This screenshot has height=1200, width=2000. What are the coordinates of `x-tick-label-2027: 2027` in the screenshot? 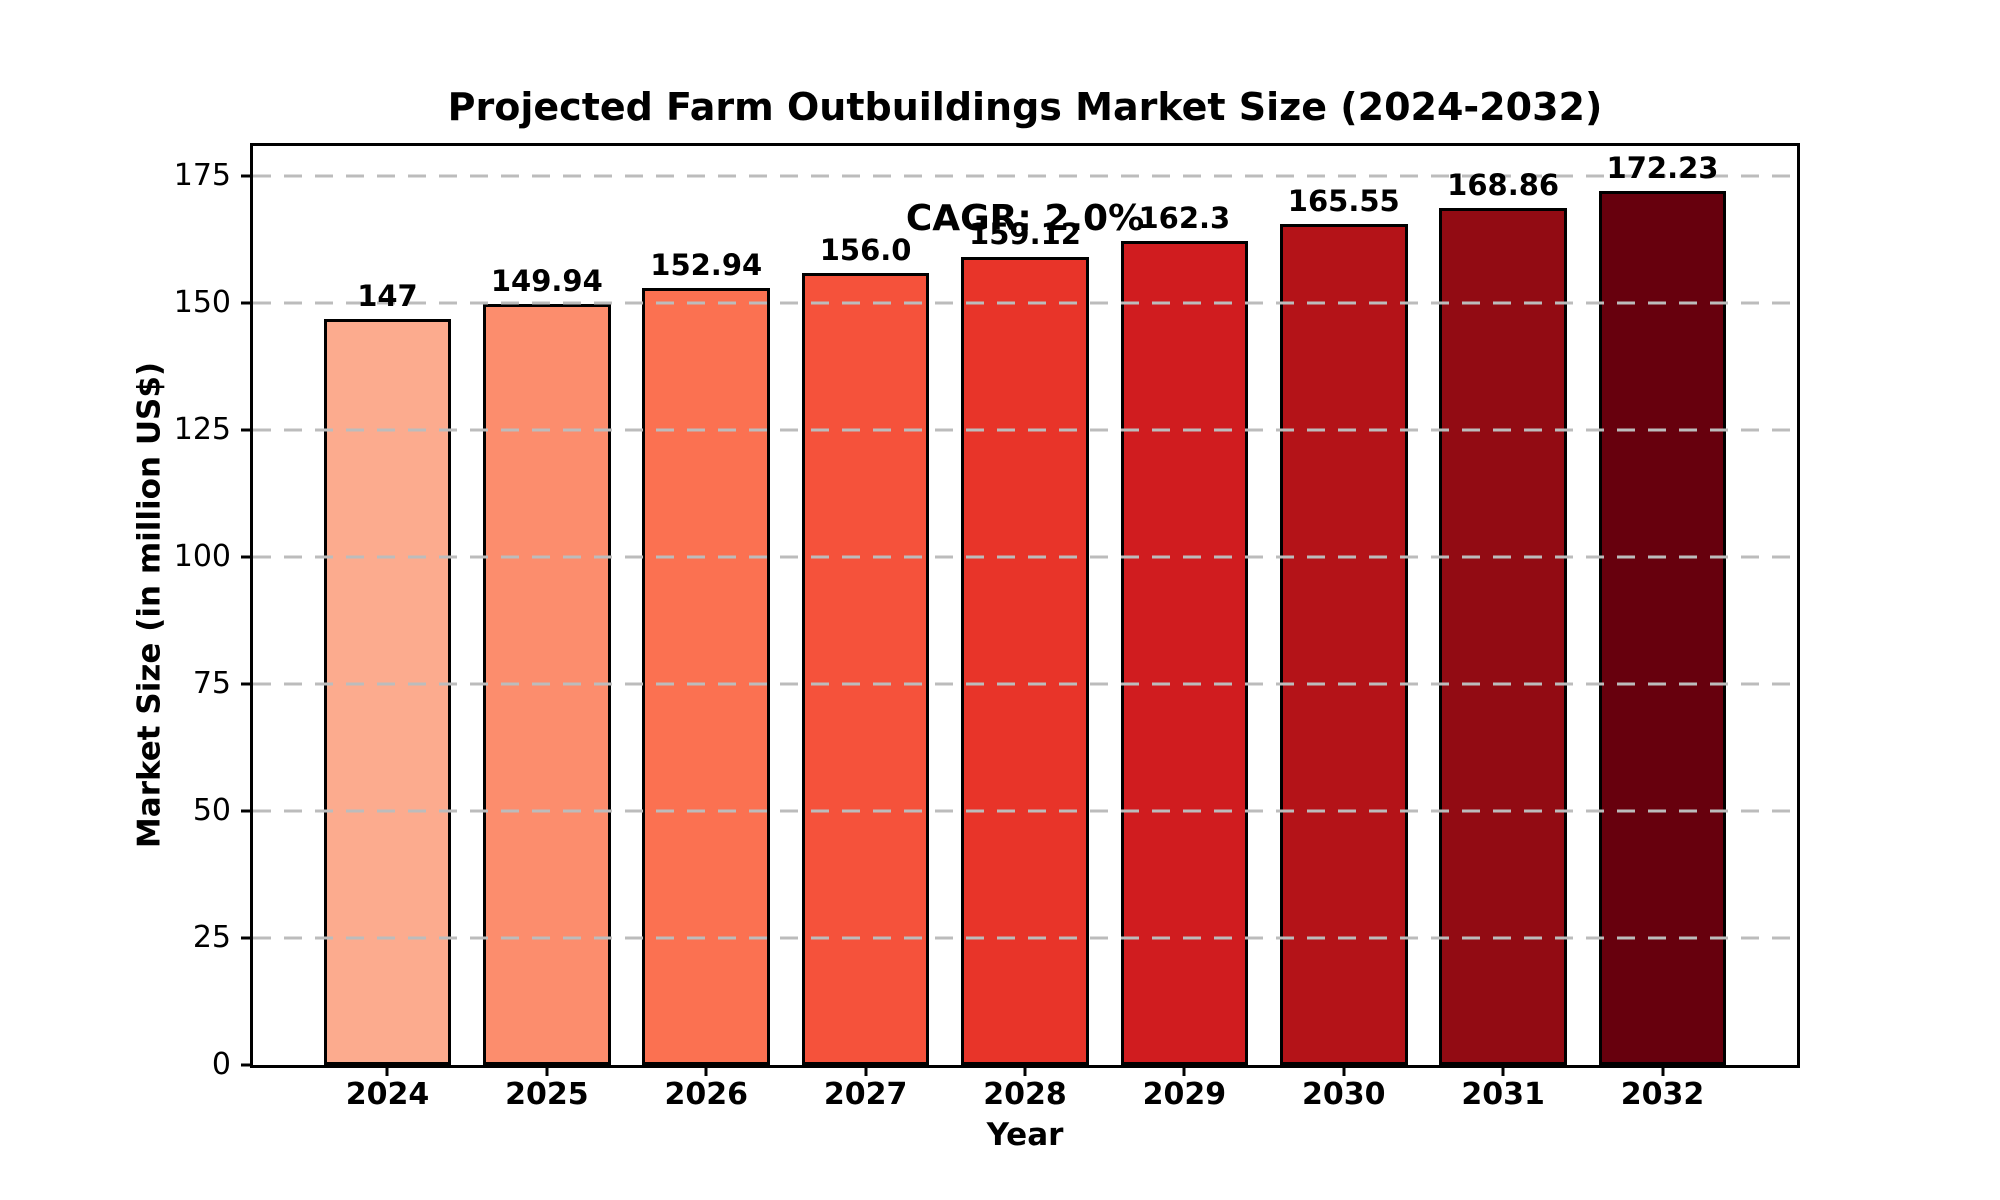 It's located at (865, 1094).